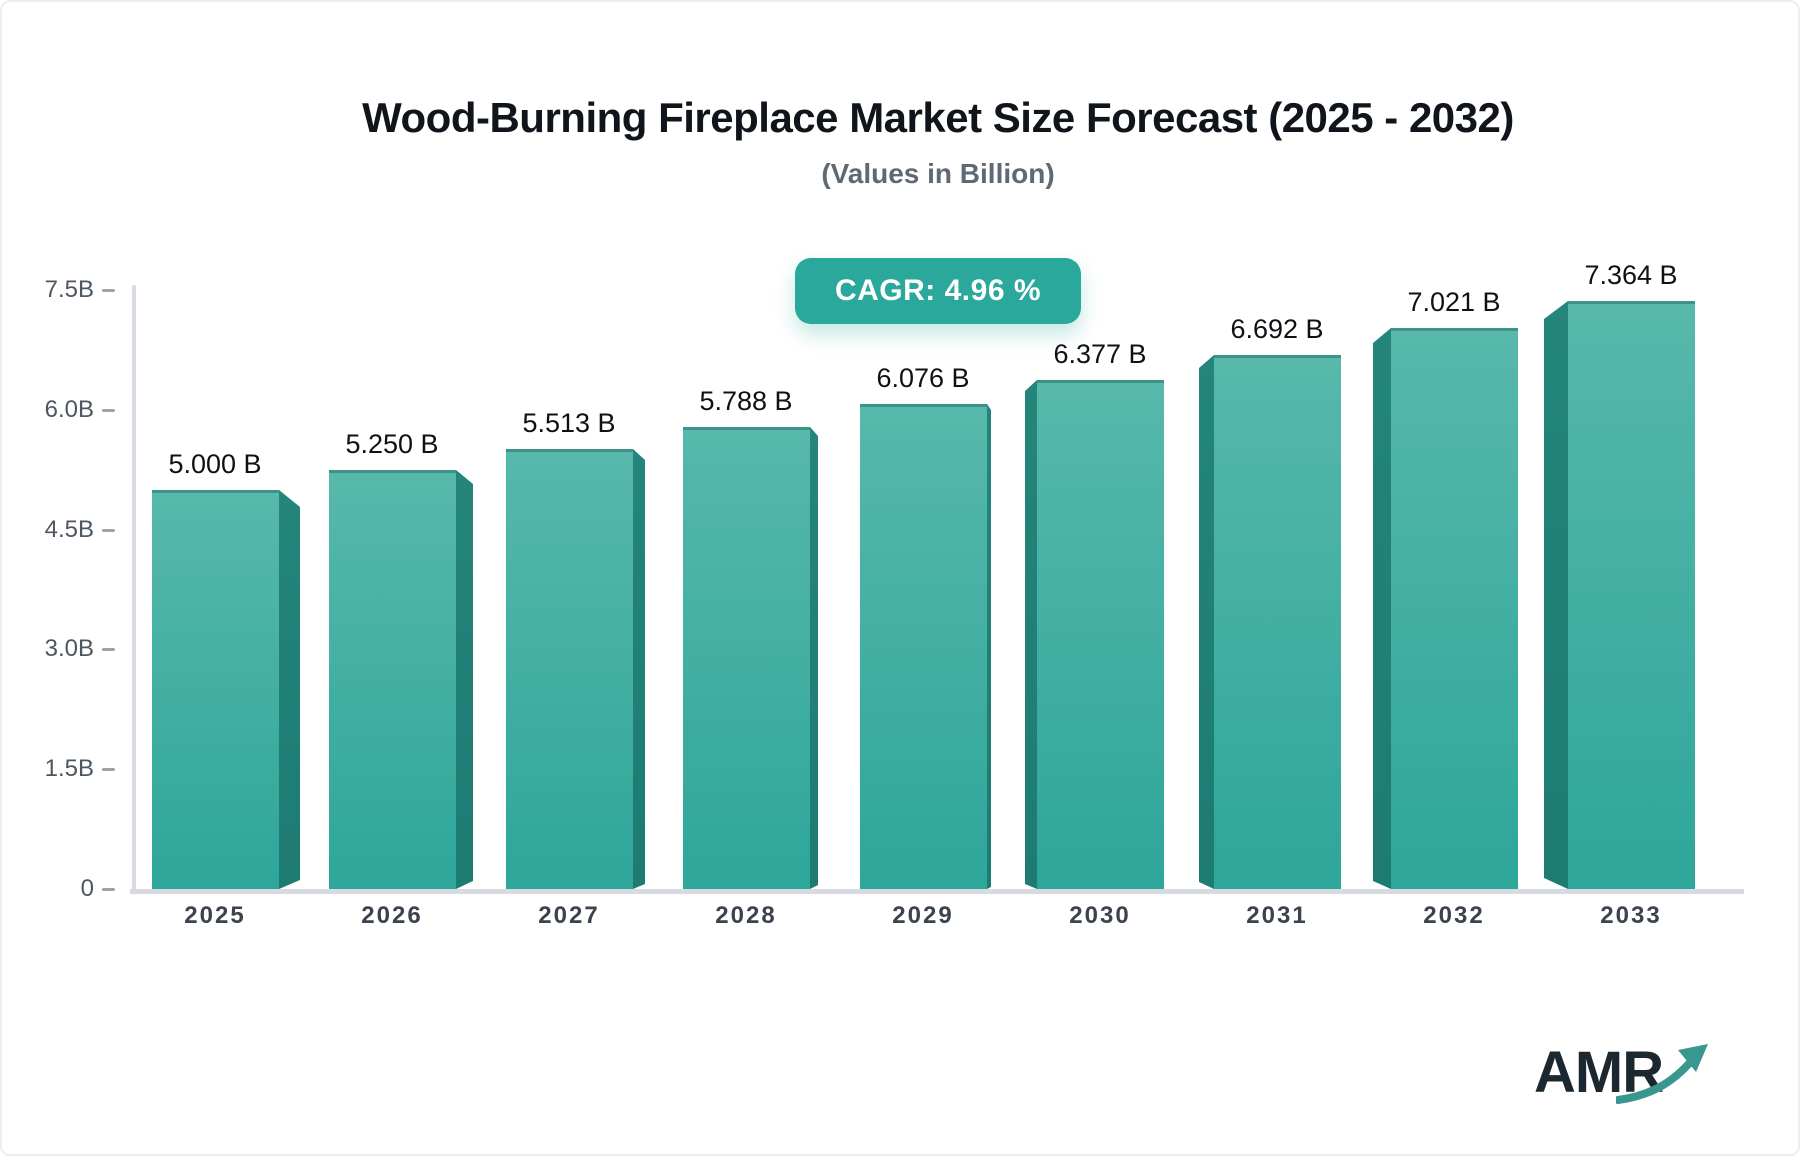 This screenshot has height=1156, width=1800. What do you see at coordinates (69, 769) in the screenshot?
I see `y-tick-label-1.5B: 1.5B` at bounding box center [69, 769].